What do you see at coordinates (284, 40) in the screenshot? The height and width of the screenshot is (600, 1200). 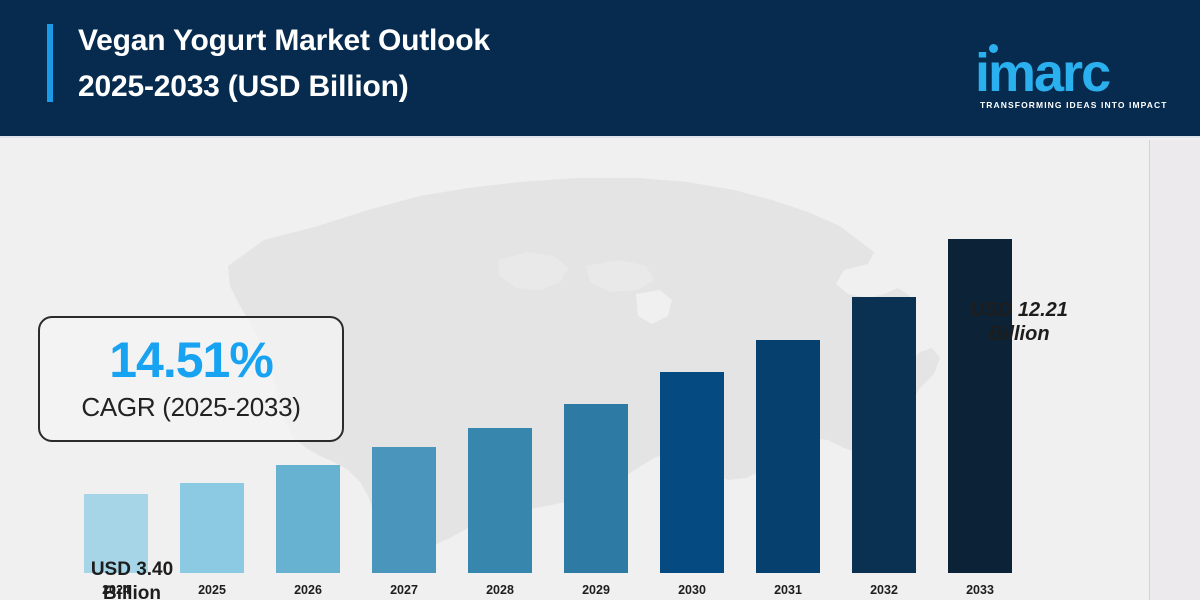 I see `page-title-line-1: Vegan Yogurt Market Outlook` at bounding box center [284, 40].